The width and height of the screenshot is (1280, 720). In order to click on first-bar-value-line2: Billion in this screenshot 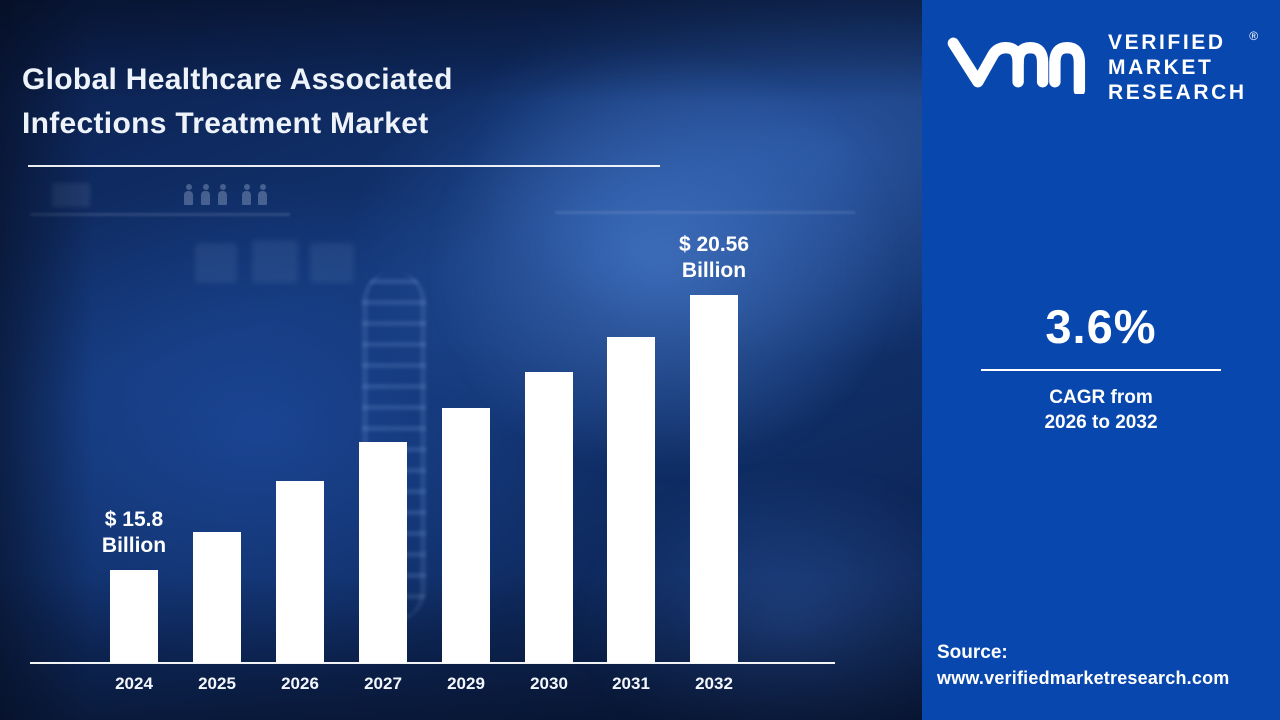, I will do `click(134, 545)`.